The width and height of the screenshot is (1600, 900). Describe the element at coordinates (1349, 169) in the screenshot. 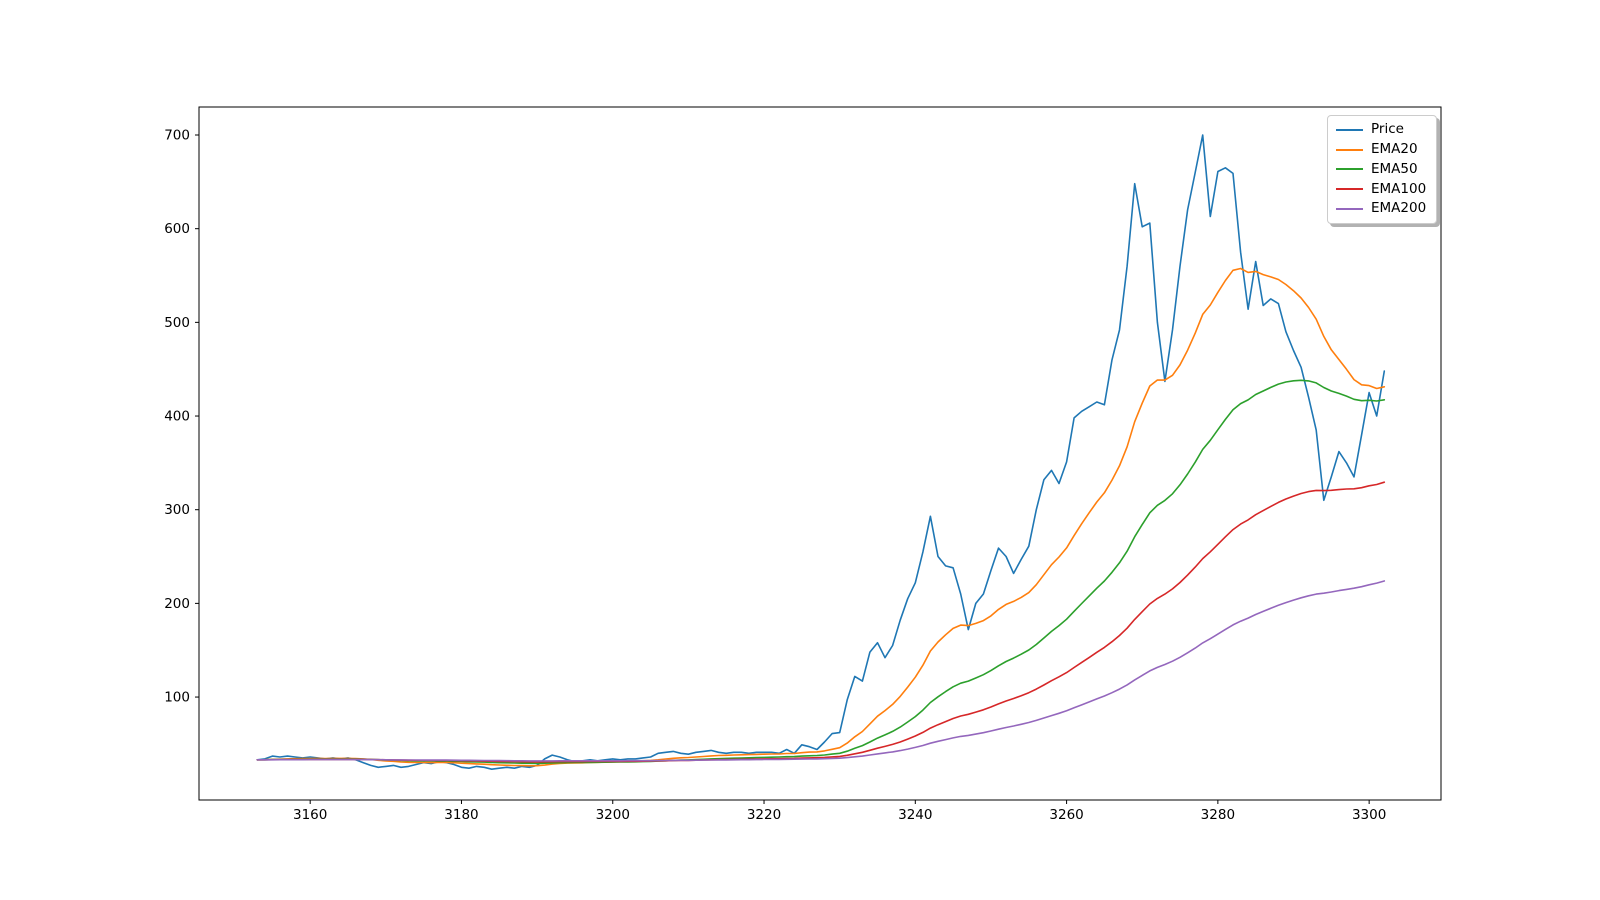

I see `ema50-line-swatch` at that location.